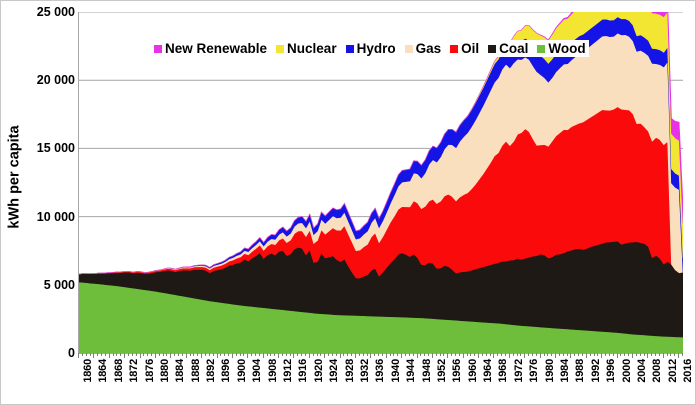 The image size is (696, 405). I want to click on x-tick-label: 1868, so click(118, 371).